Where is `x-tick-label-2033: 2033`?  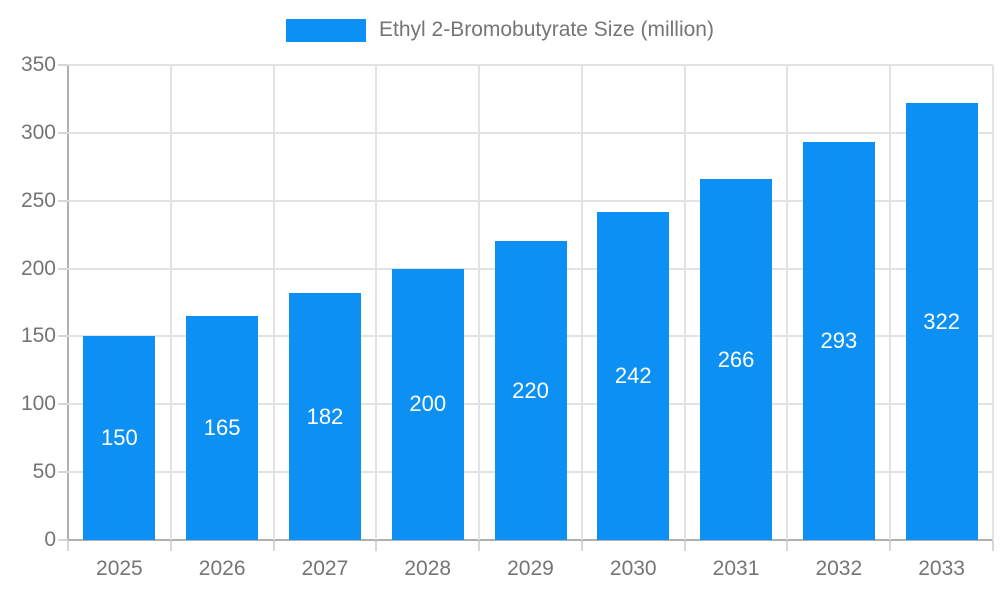
x-tick-label-2033: 2033 is located at coordinates (941, 568).